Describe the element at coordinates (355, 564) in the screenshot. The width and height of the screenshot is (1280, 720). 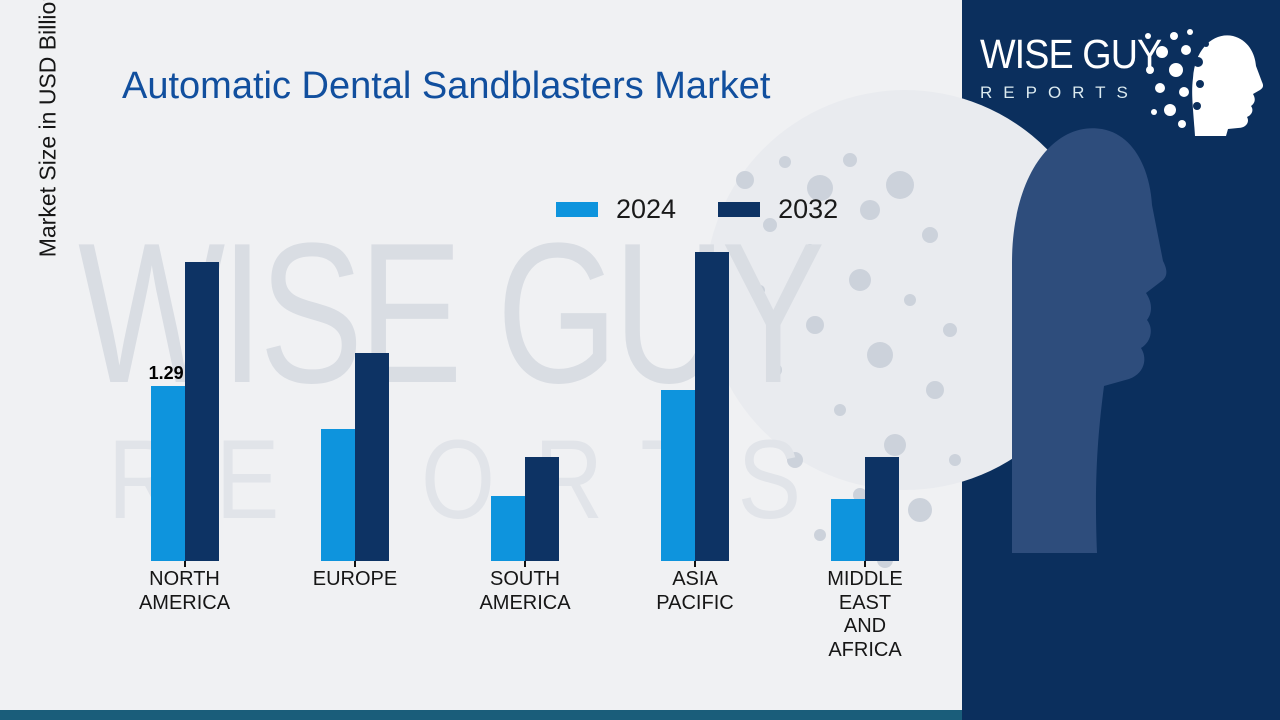
I see `x-tick-europe` at that location.